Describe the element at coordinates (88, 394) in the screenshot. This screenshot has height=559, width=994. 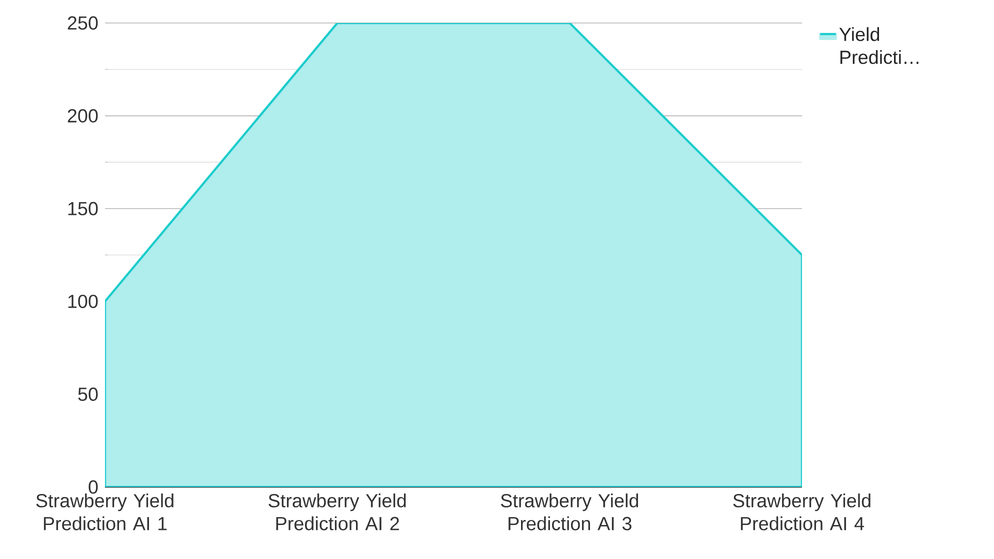
I see `y-tick-label: 50` at that location.